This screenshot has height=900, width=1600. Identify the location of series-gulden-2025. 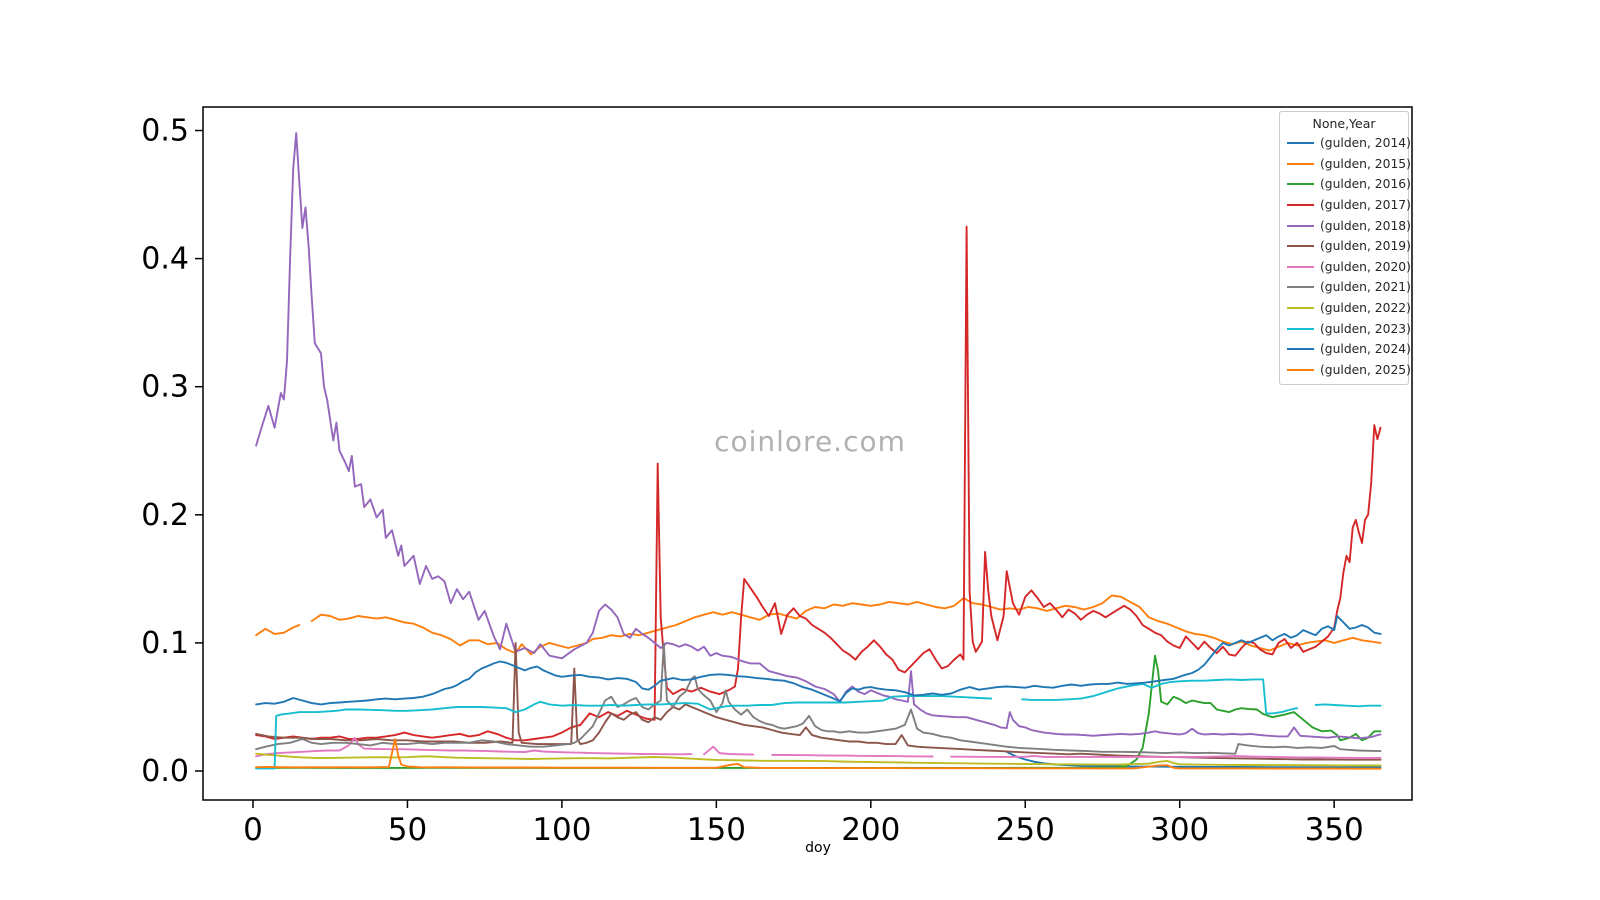
(818, 754).